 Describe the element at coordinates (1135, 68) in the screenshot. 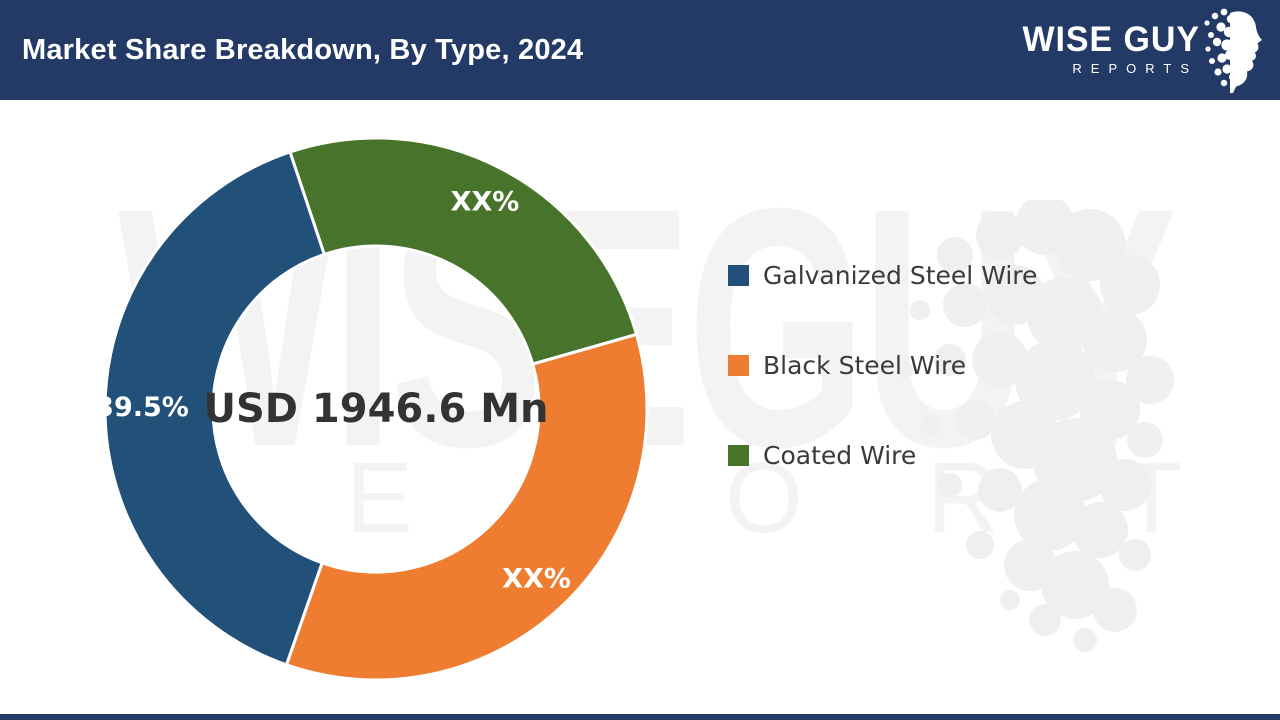

I see `logo-subtitle: REPORTS` at that location.